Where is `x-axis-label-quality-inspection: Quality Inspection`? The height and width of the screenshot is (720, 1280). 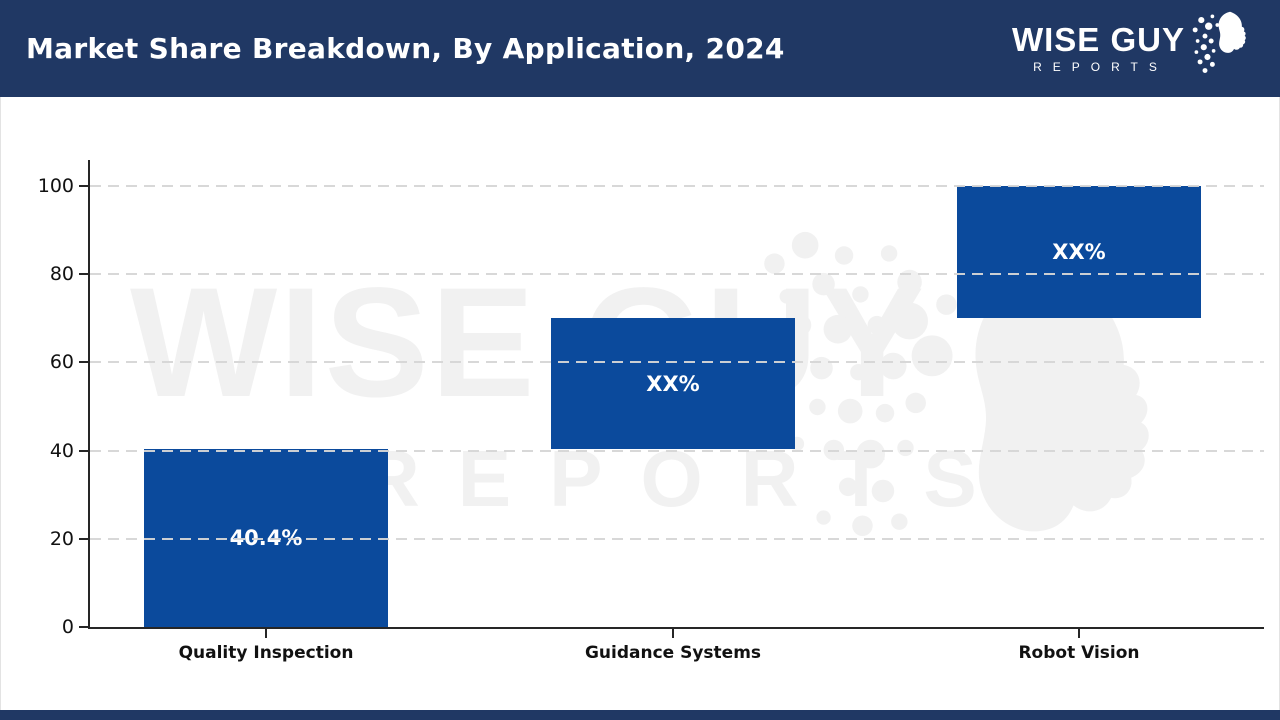 x-axis-label-quality-inspection: Quality Inspection is located at coordinates (266, 653).